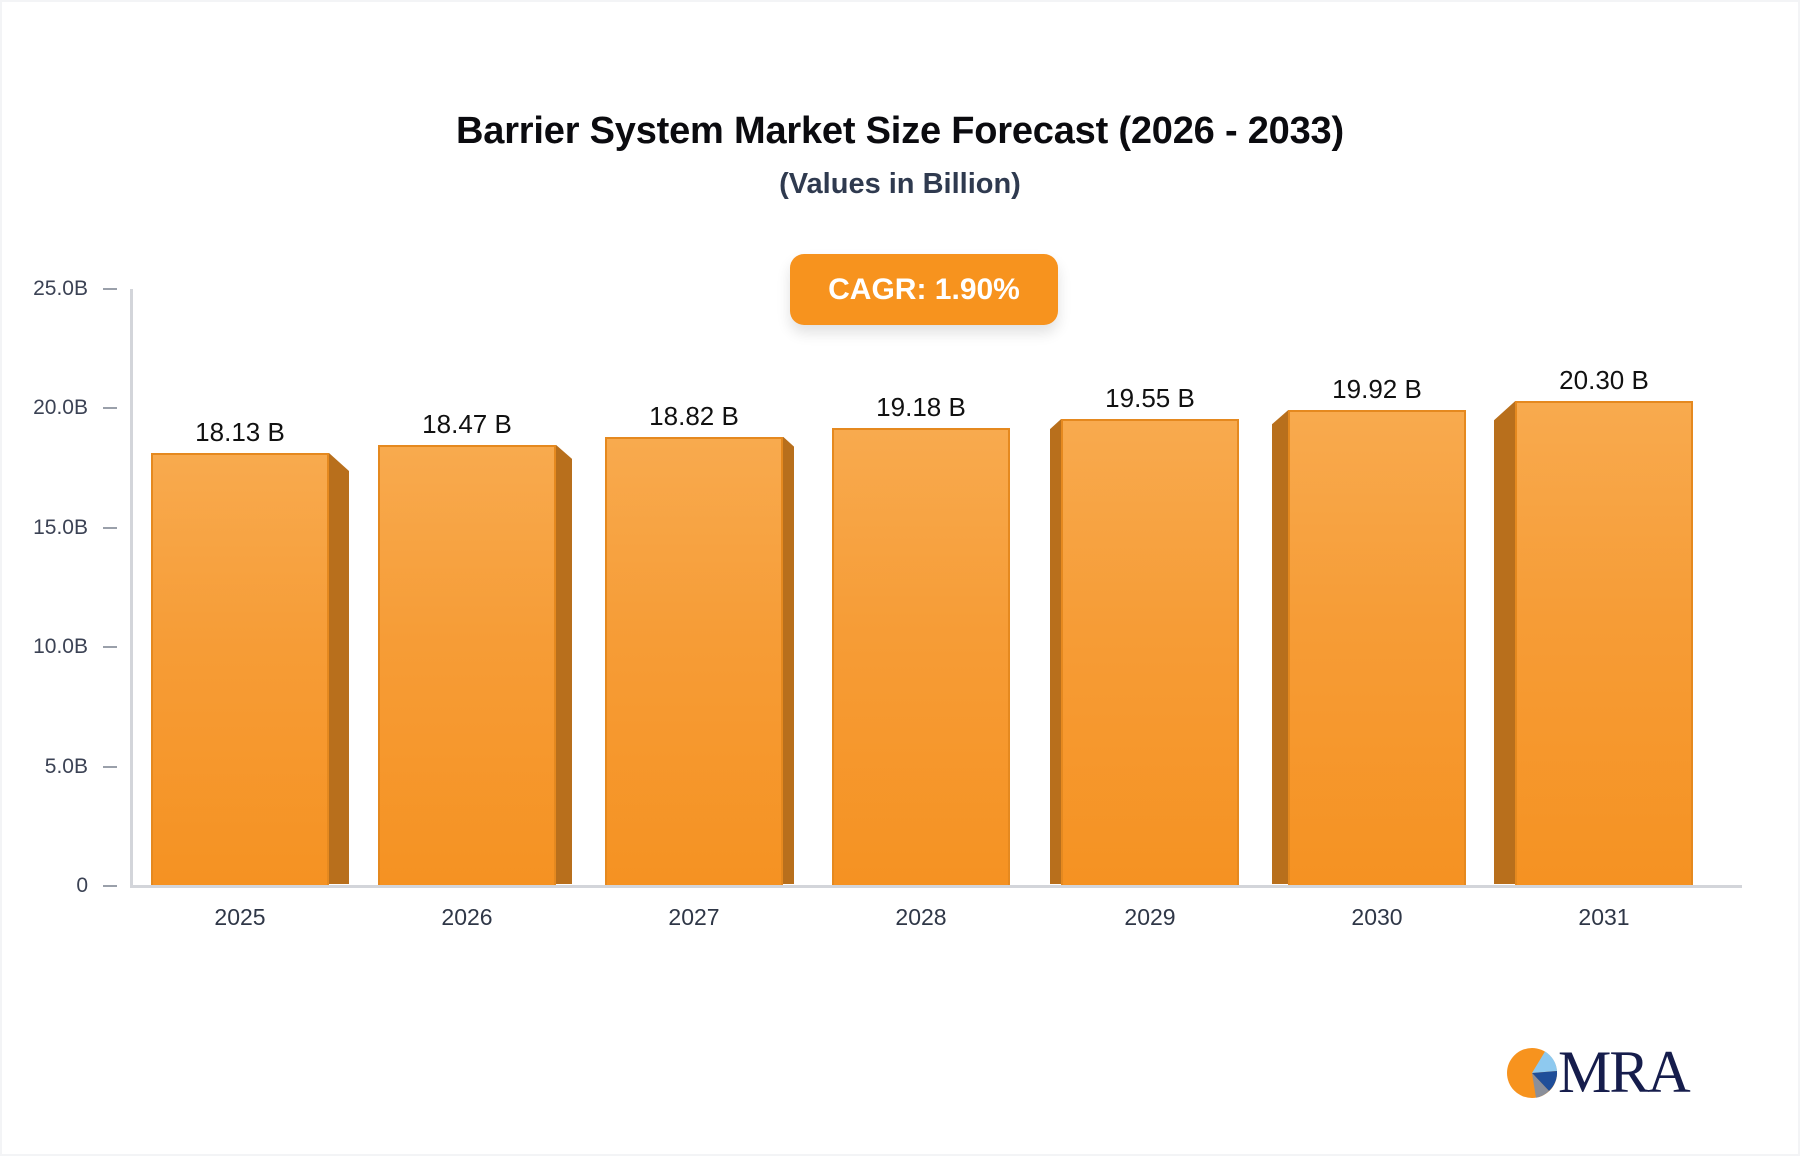 The height and width of the screenshot is (1156, 1800). Describe the element at coordinates (60, 408) in the screenshot. I see `y-tick-label: 20.0B` at that location.